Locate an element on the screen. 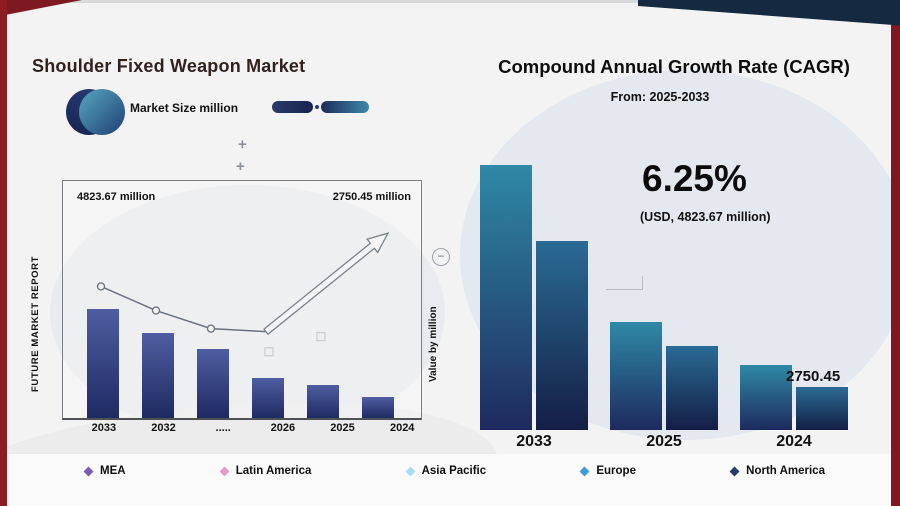  cagr-value: 6.25% is located at coordinates (694, 178).